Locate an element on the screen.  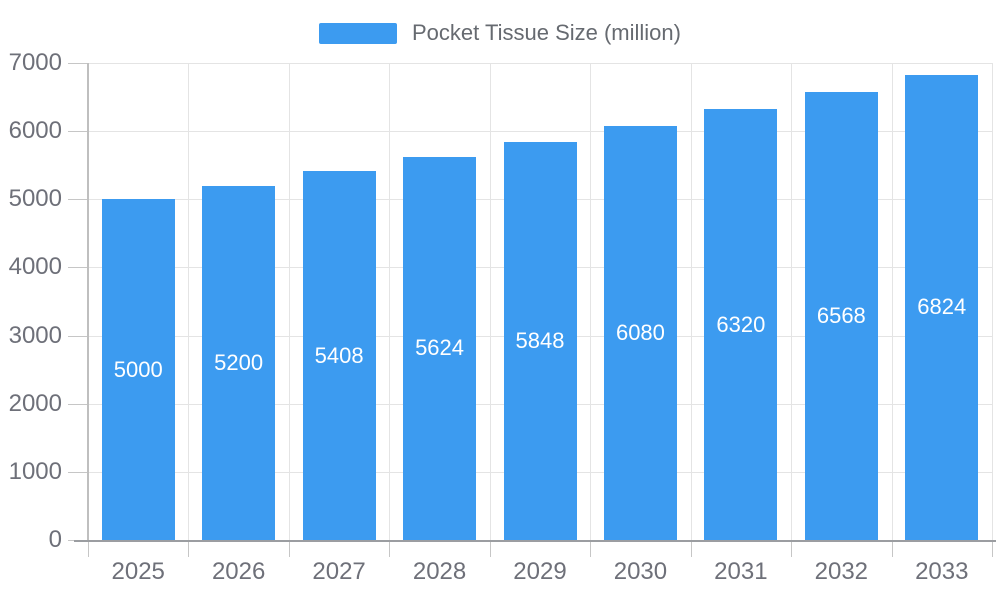
legend: Pocket Tissue Size (million) is located at coordinates (500, 33).